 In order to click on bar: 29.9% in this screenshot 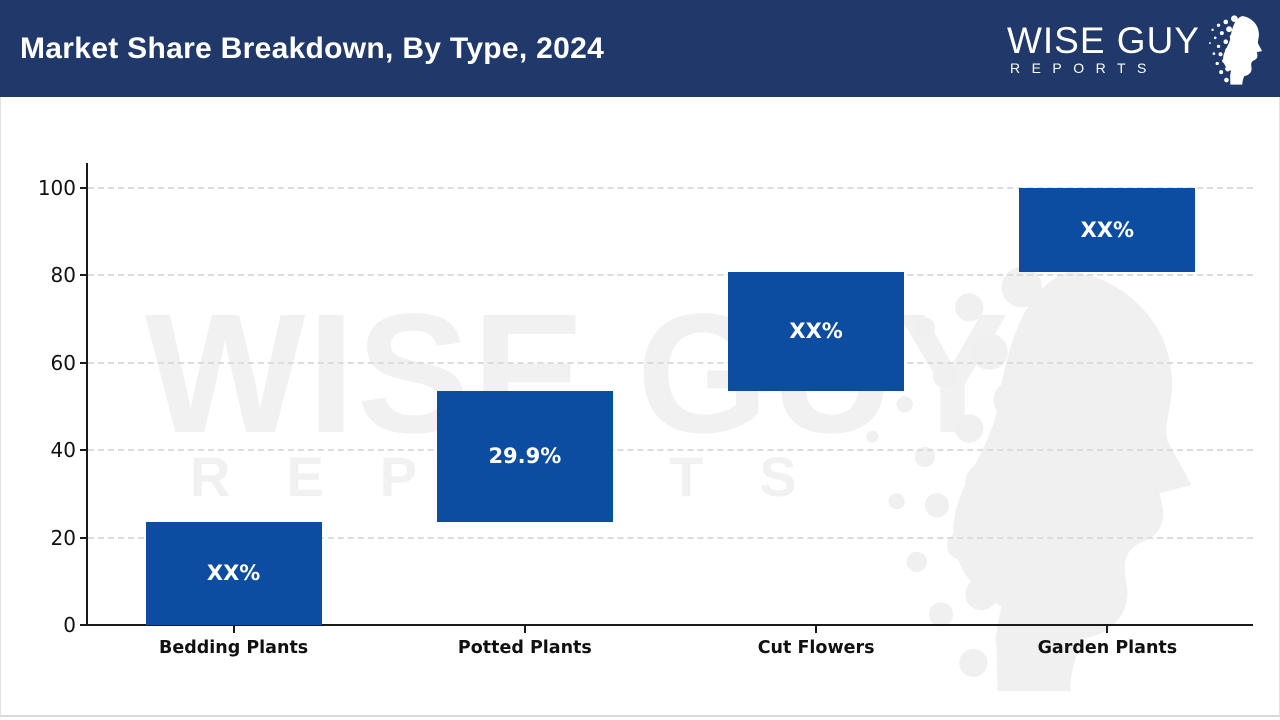, I will do `click(524, 456)`.